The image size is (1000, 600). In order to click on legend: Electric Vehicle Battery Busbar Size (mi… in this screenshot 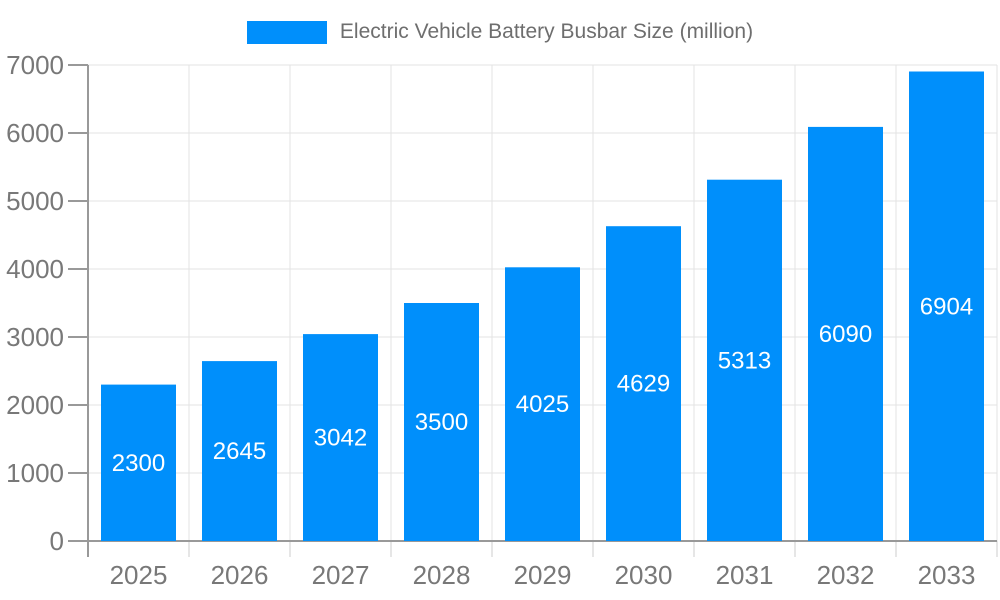, I will do `click(500, 32)`.